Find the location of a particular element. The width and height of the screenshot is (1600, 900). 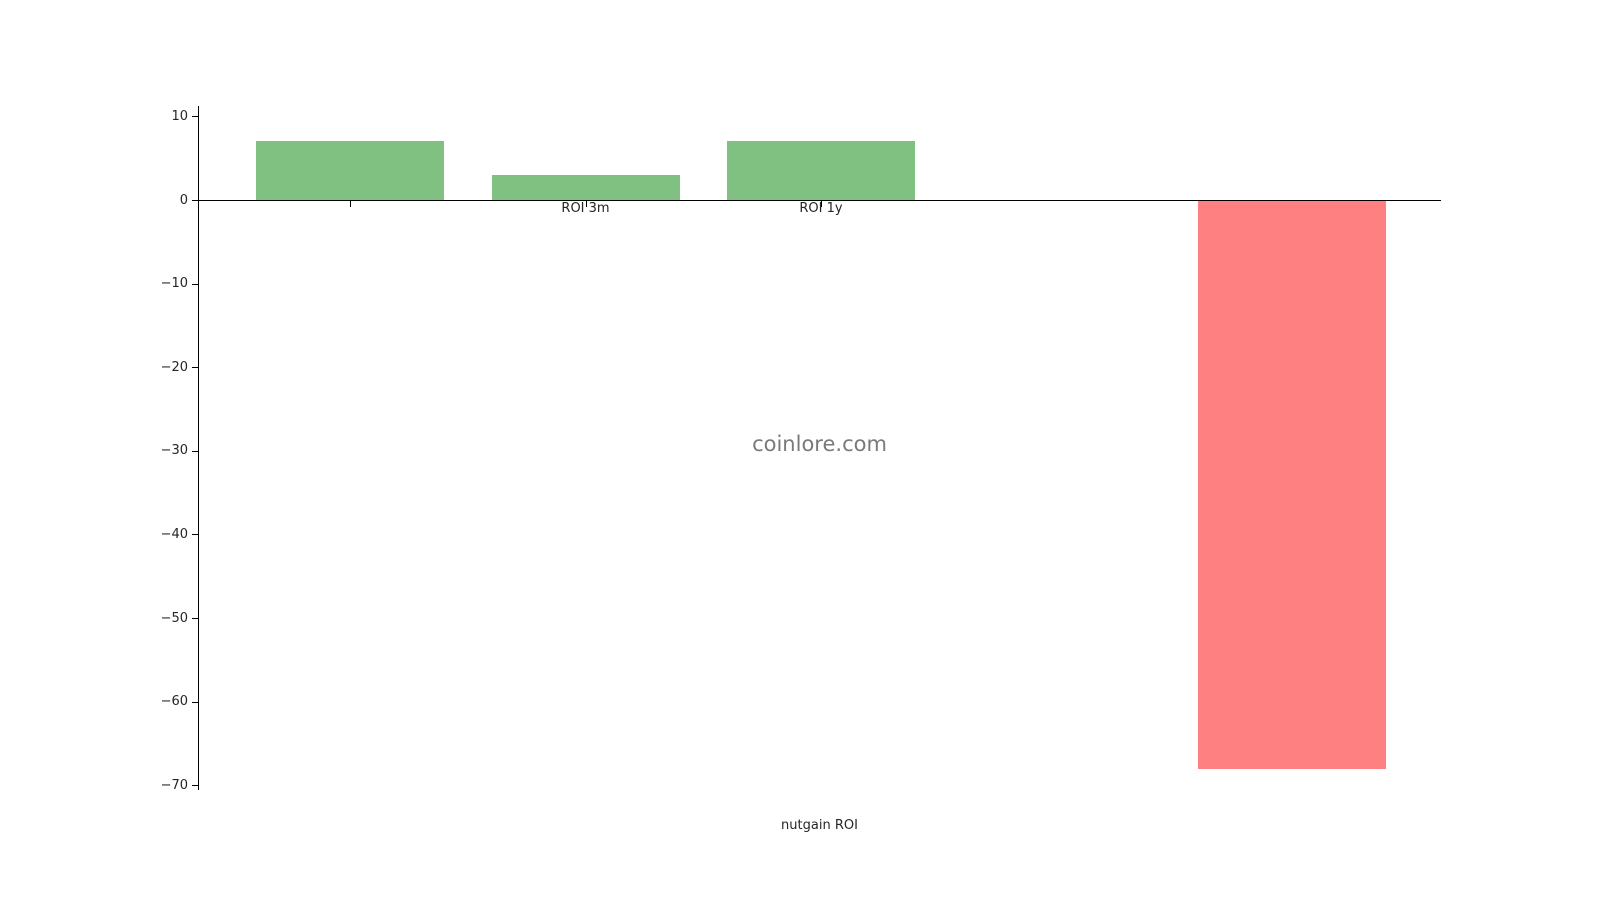

watermark-text: coinlore.com is located at coordinates (819, 444).